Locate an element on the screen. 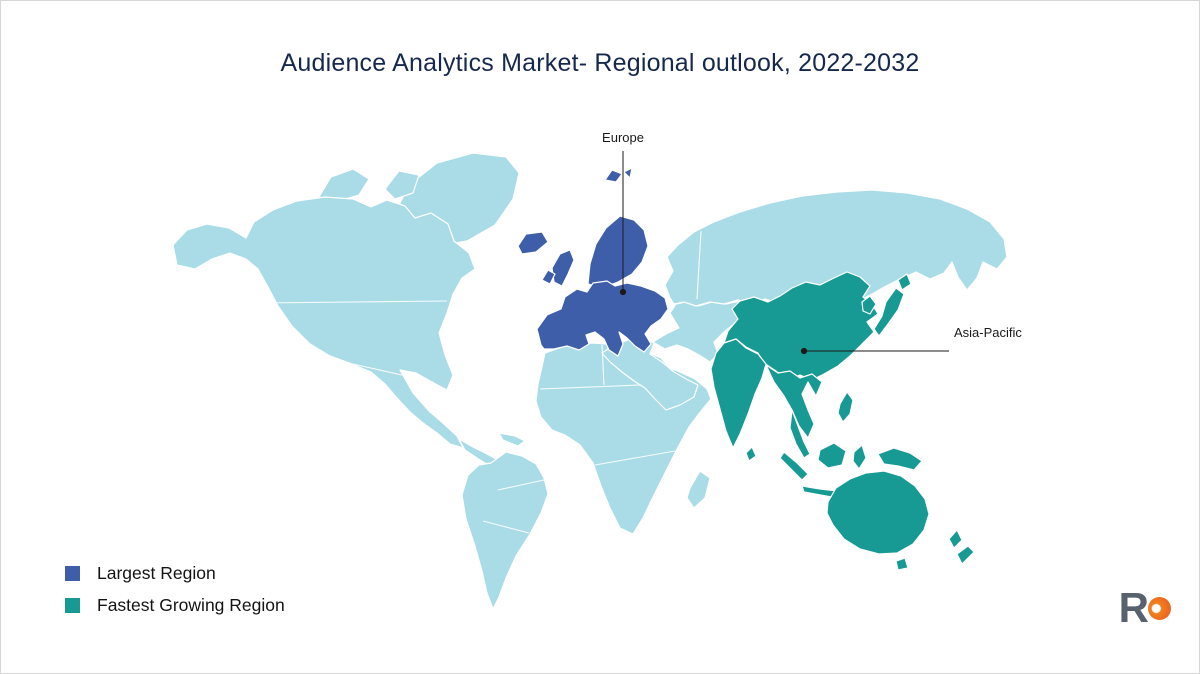 This screenshot has height=674, width=1200. europe-mainland is located at coordinates (602, 318).